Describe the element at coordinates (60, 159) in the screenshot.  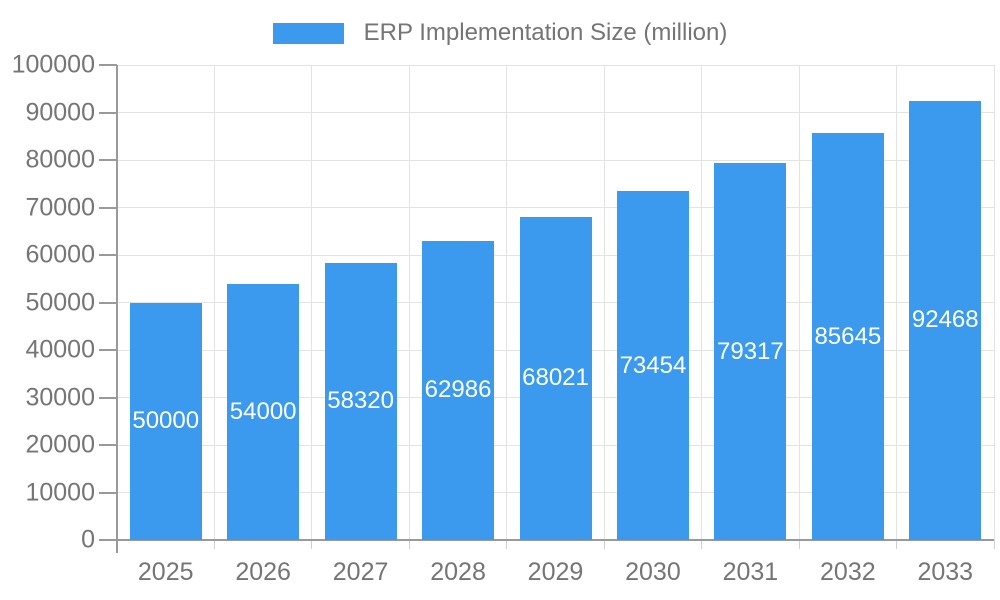
I see `y-axis-label: 80000` at that location.